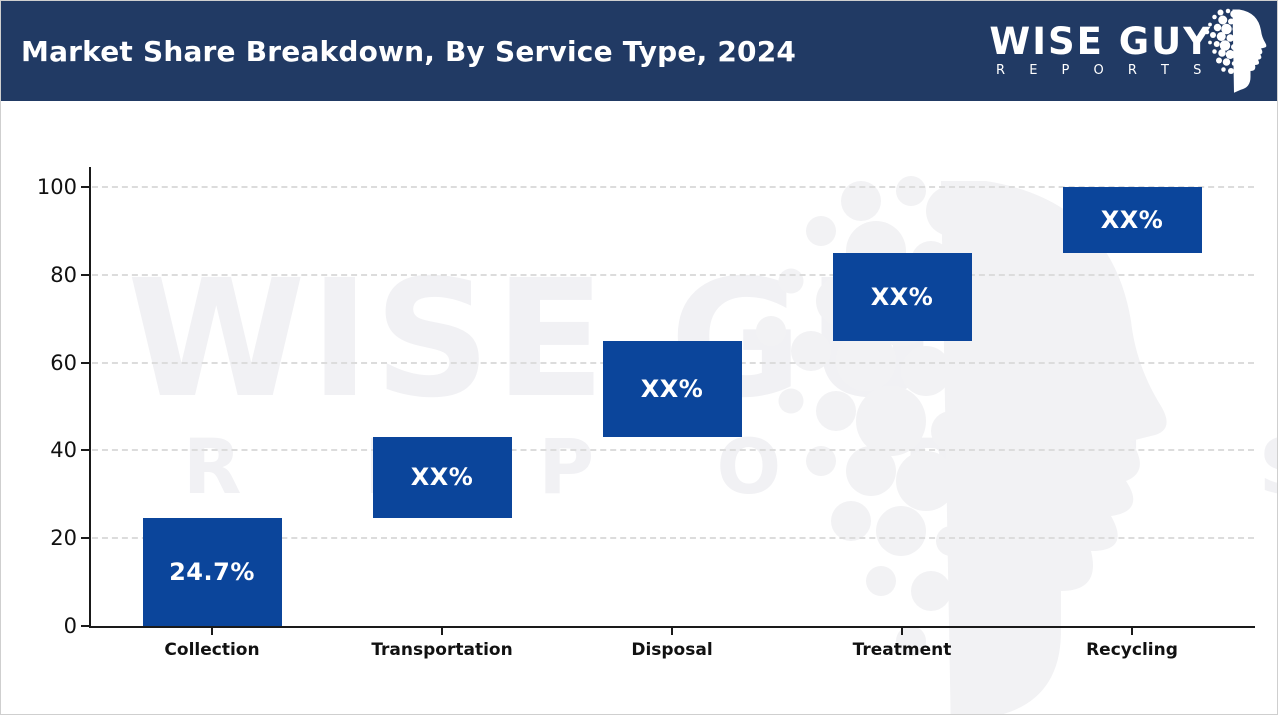 Image resolution: width=1280 pixels, height=720 pixels. Describe the element at coordinates (70, 626) in the screenshot. I see `y-tick-label-0: 0` at that location.